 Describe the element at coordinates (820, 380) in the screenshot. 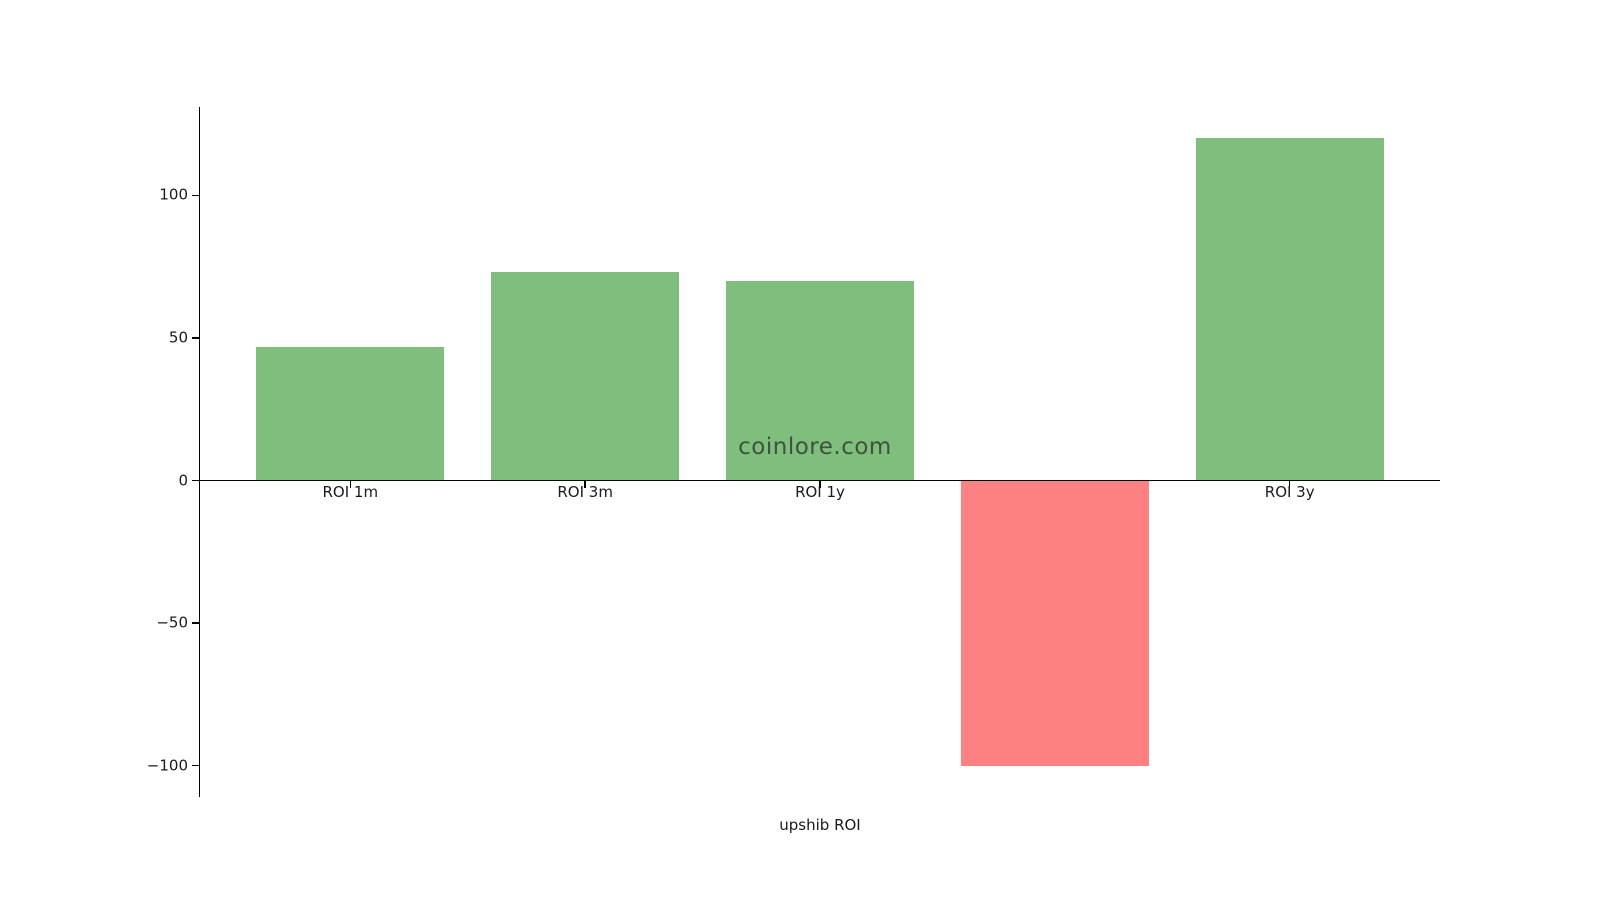

I see `bar-roi-1y` at that location.